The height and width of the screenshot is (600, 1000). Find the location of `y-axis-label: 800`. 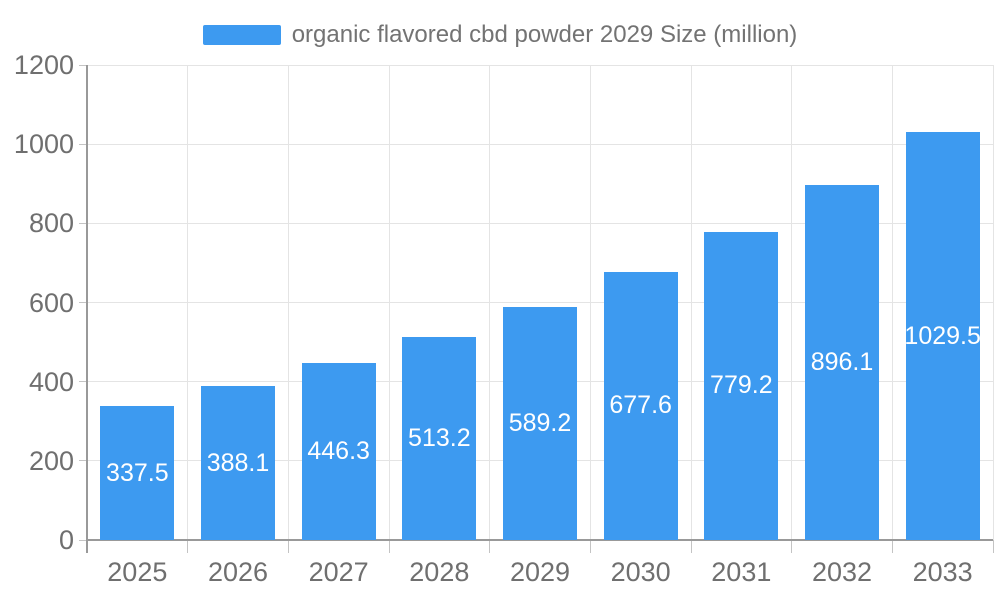

y-axis-label: 800 is located at coordinates (51, 223).